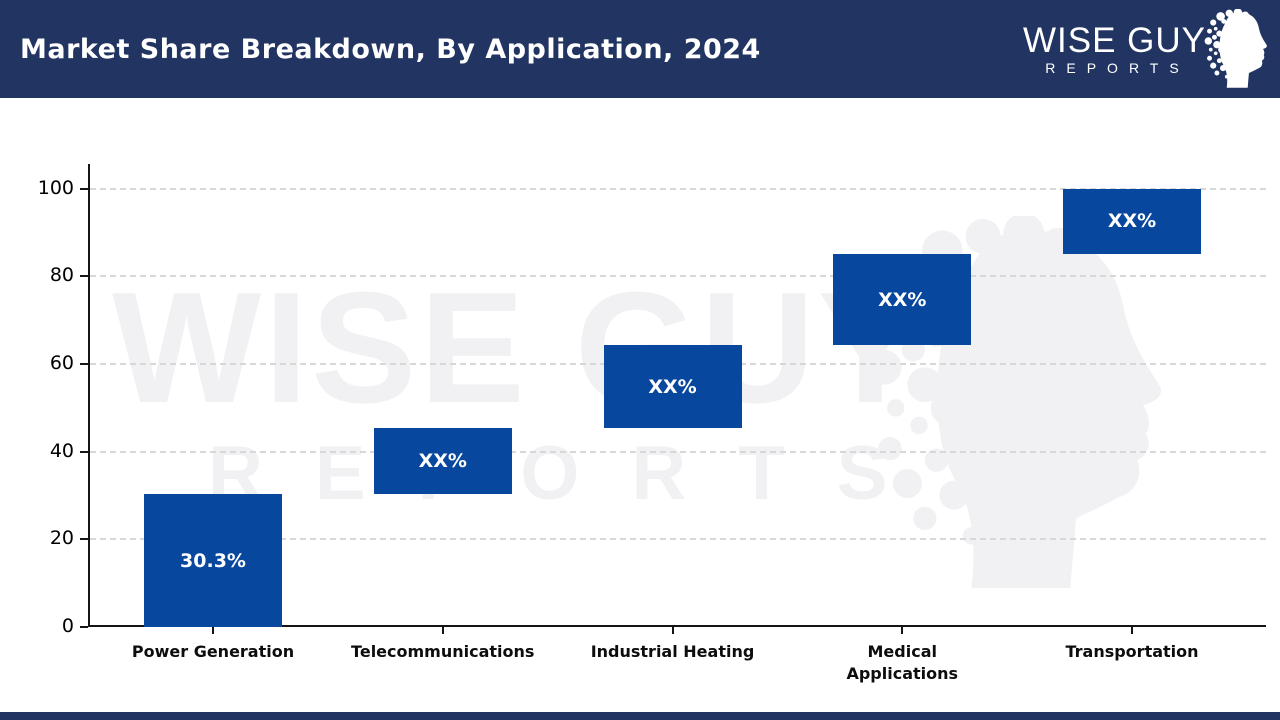  What do you see at coordinates (61, 450) in the screenshot?
I see `y-tick-label-40: 40` at bounding box center [61, 450].